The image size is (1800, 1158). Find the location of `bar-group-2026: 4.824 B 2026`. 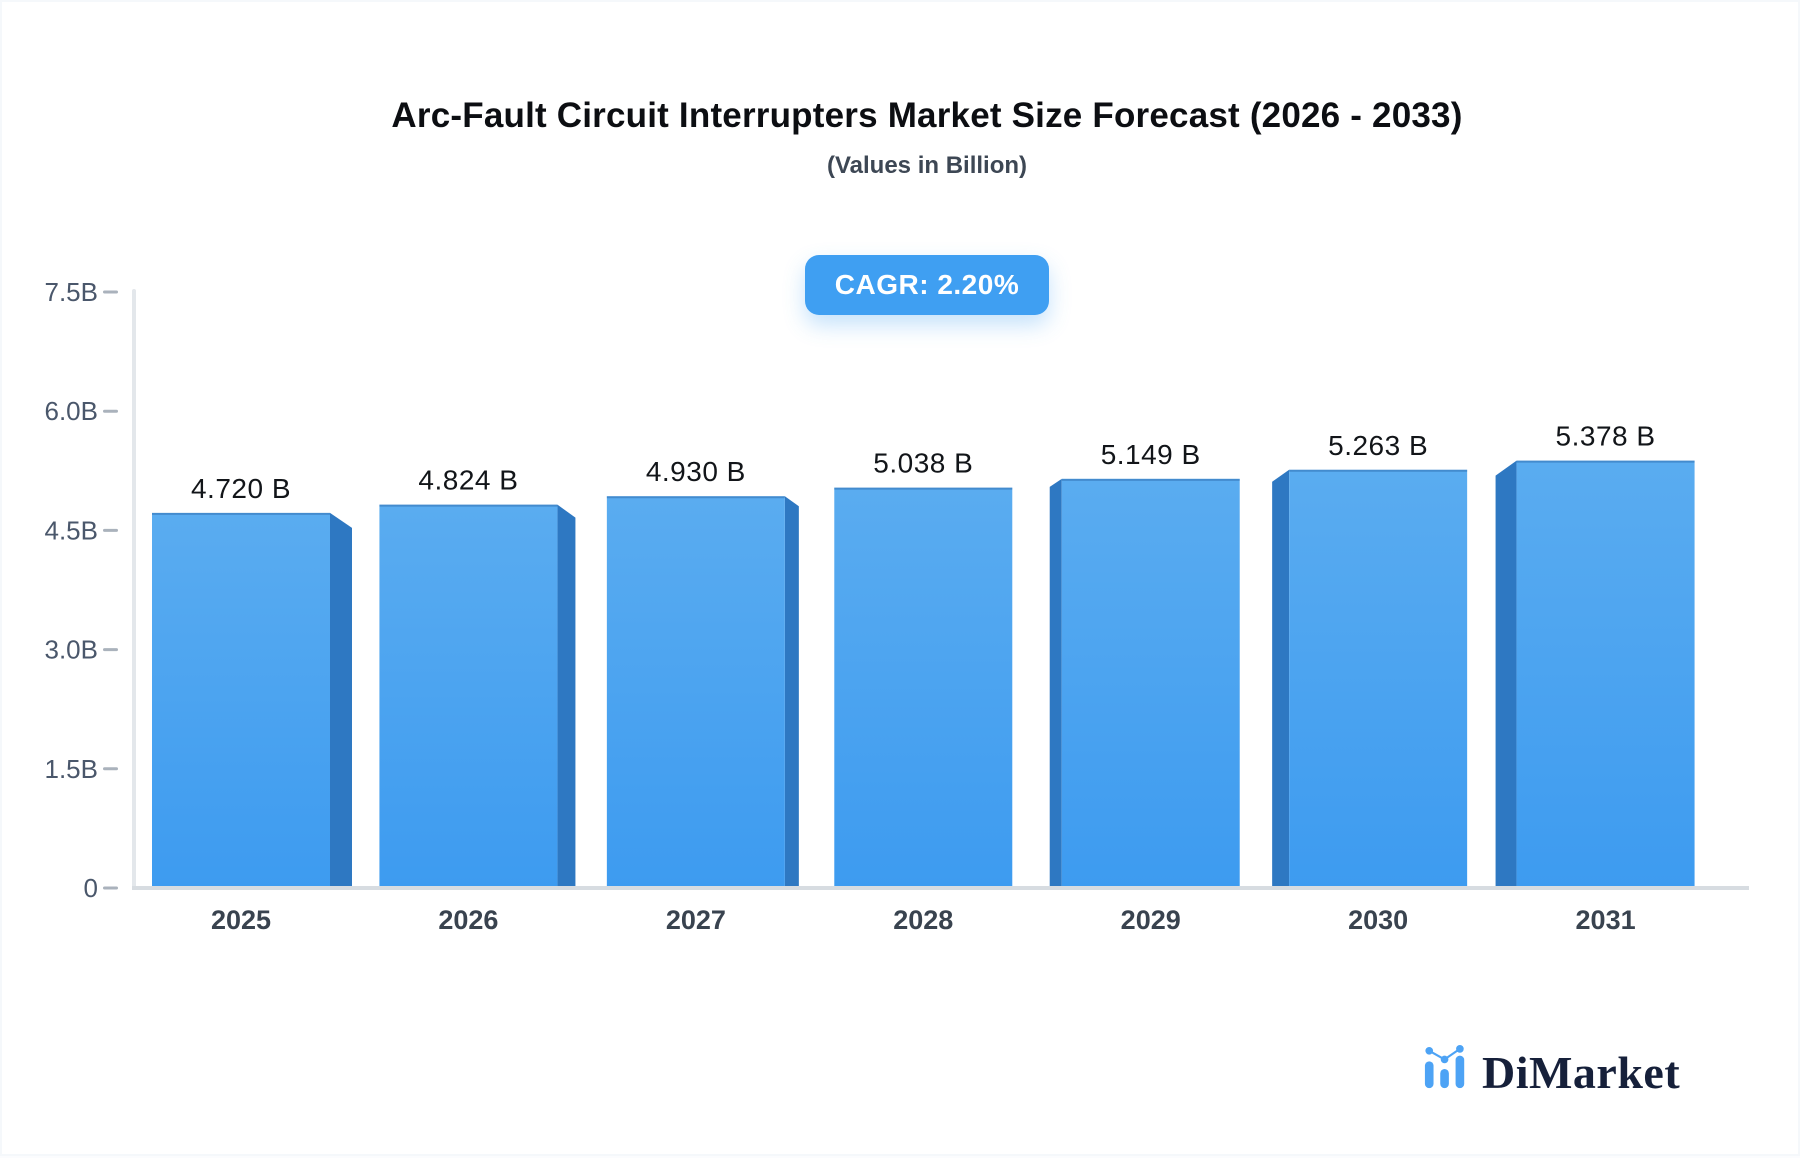

bar-group-2026: 4.824 B 2026 is located at coordinates (477, 700).